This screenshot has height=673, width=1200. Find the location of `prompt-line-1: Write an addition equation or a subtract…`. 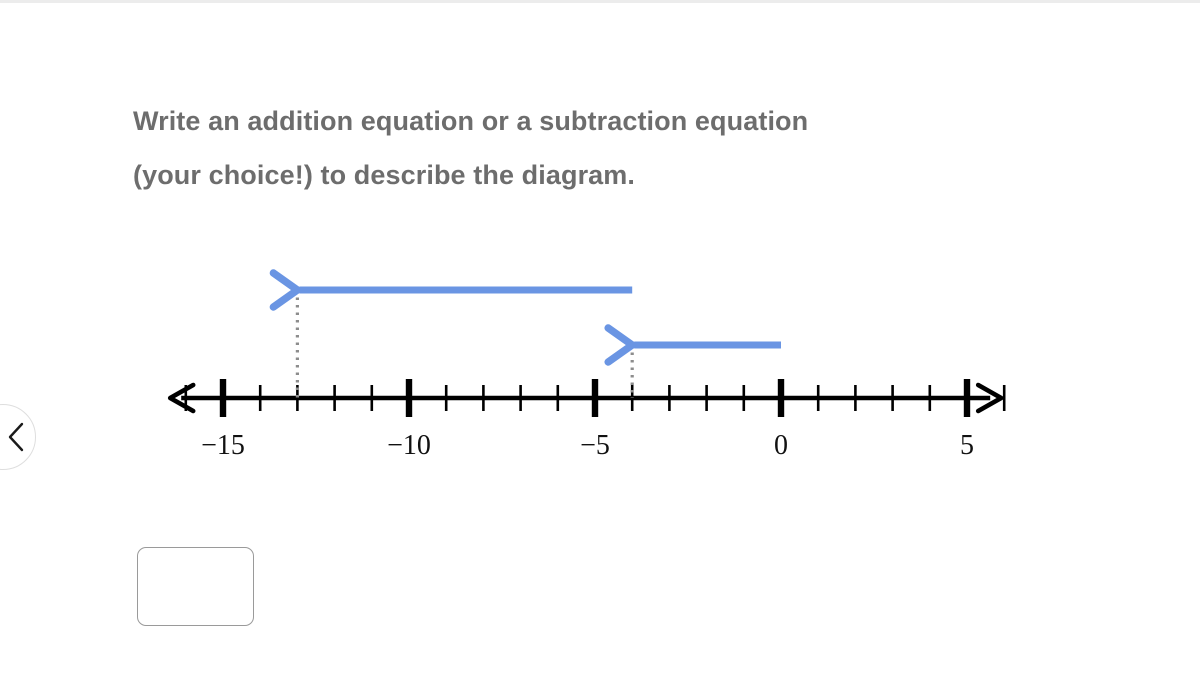

prompt-line-1: Write an addition equation or a subtract… is located at coordinates (471, 121).